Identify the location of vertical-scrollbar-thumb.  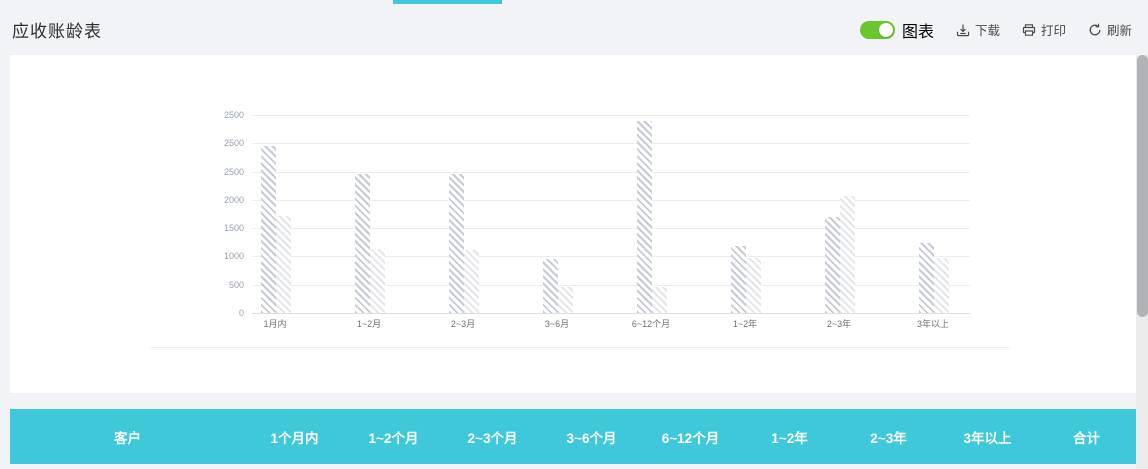
(1142, 186).